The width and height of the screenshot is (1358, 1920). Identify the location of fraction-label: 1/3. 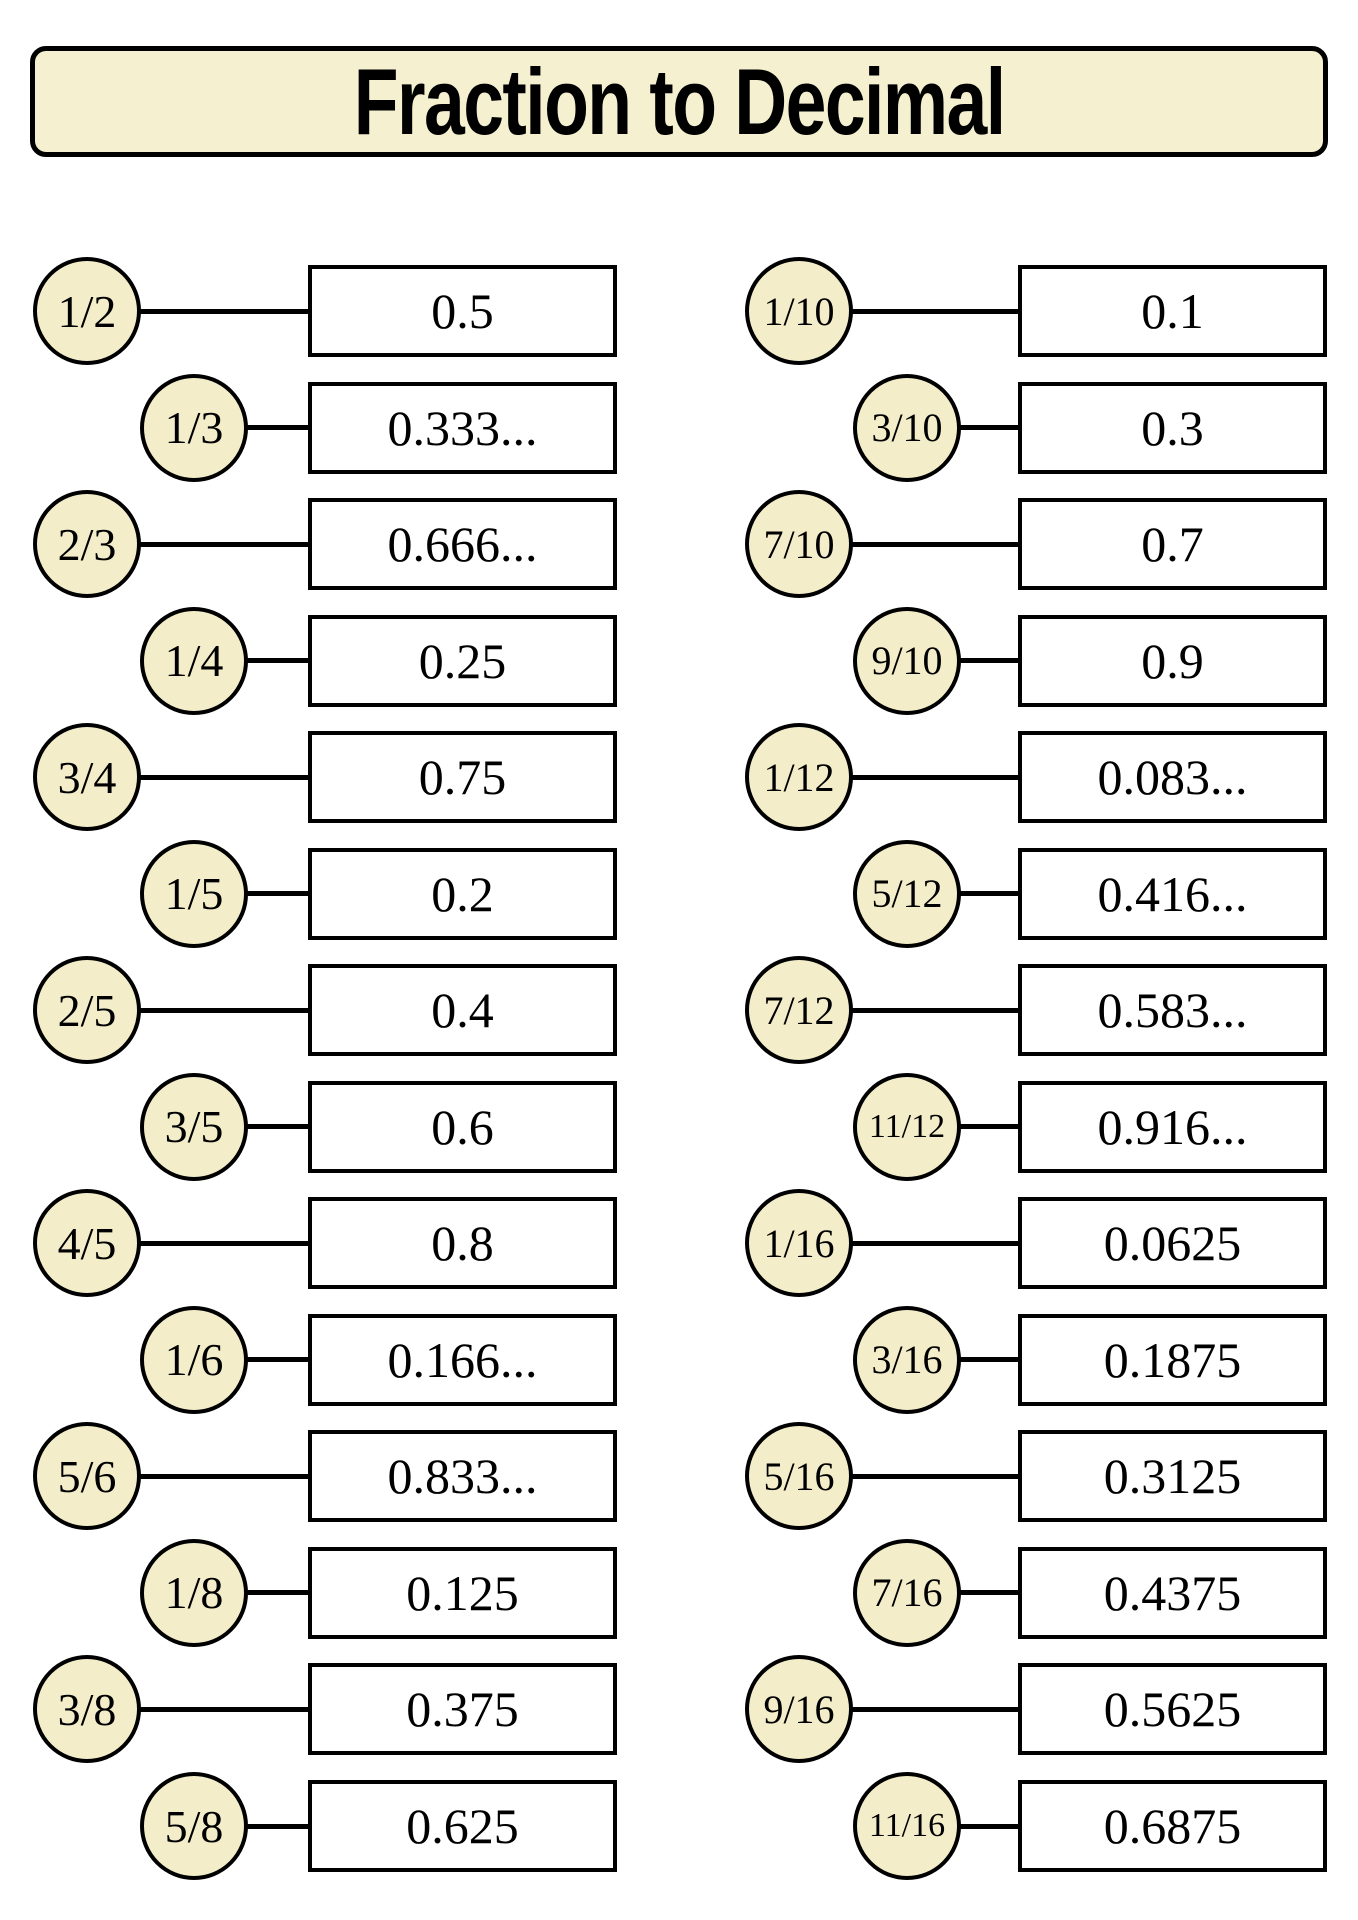
(194, 428).